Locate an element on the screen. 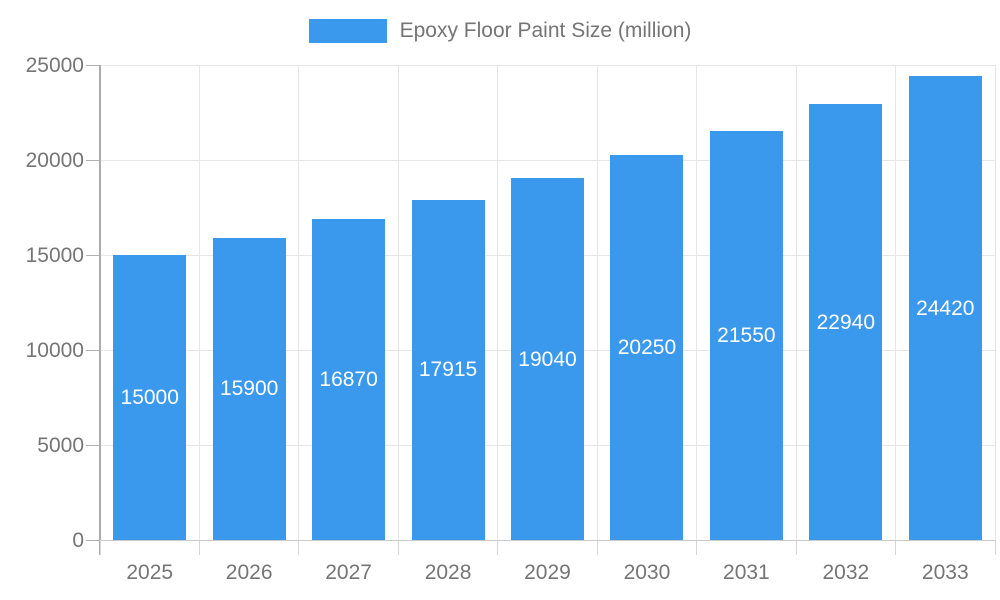 Image resolution: width=1000 pixels, height=600 pixels. bar-value-label: 24420 is located at coordinates (945, 308).